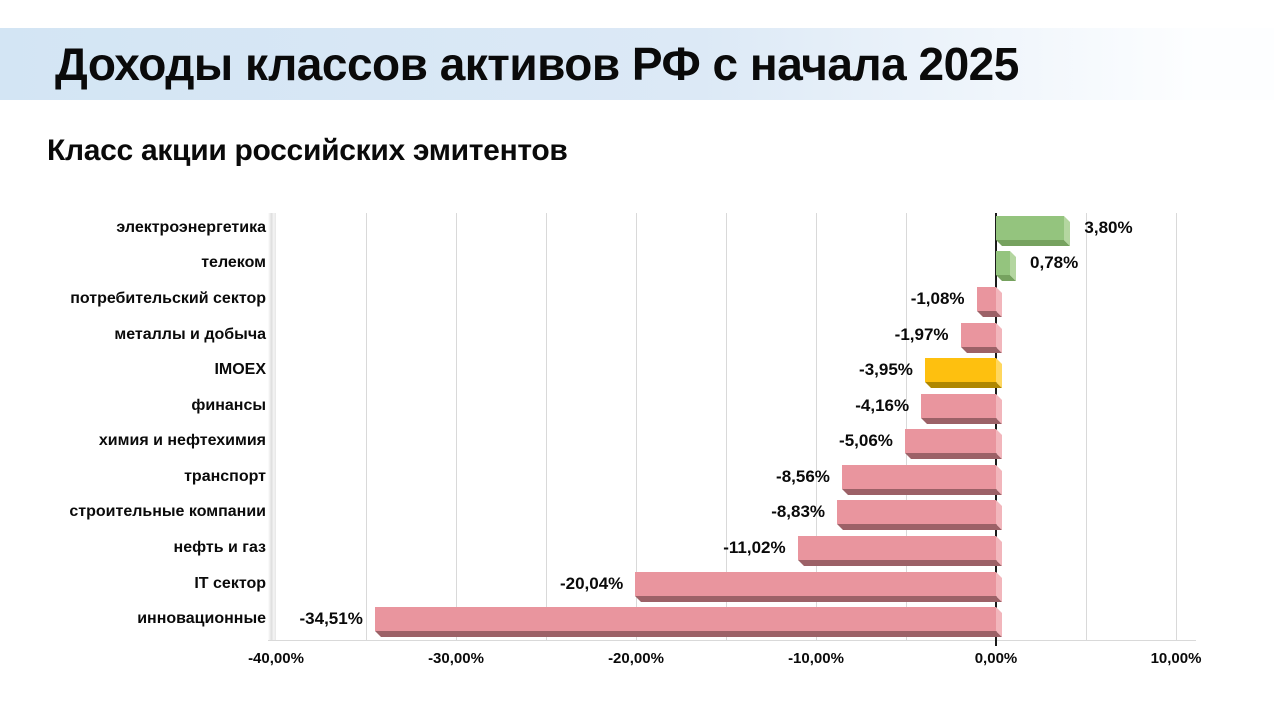 This screenshot has height=720, width=1274. Describe the element at coordinates (754, 548) in the screenshot. I see `value-label: -11,02%` at that location.